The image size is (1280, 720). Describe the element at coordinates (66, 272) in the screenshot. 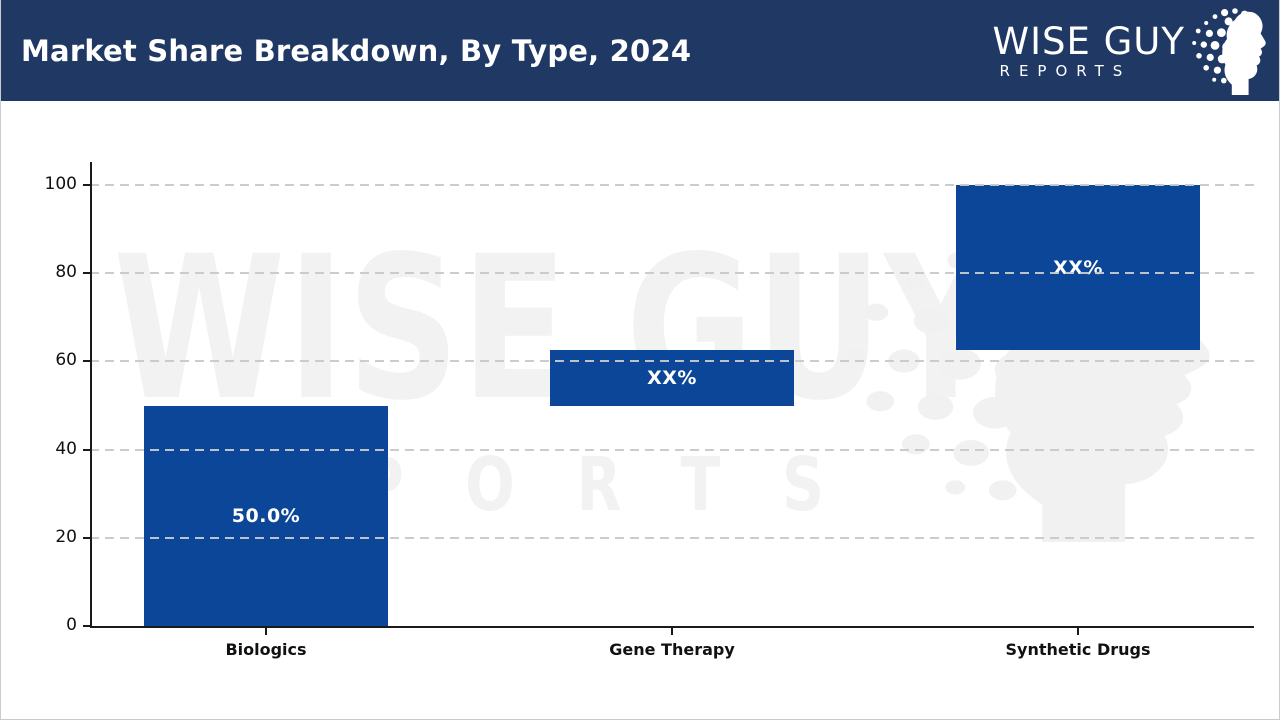

I see `y-axis-tick-label: 80` at that location.